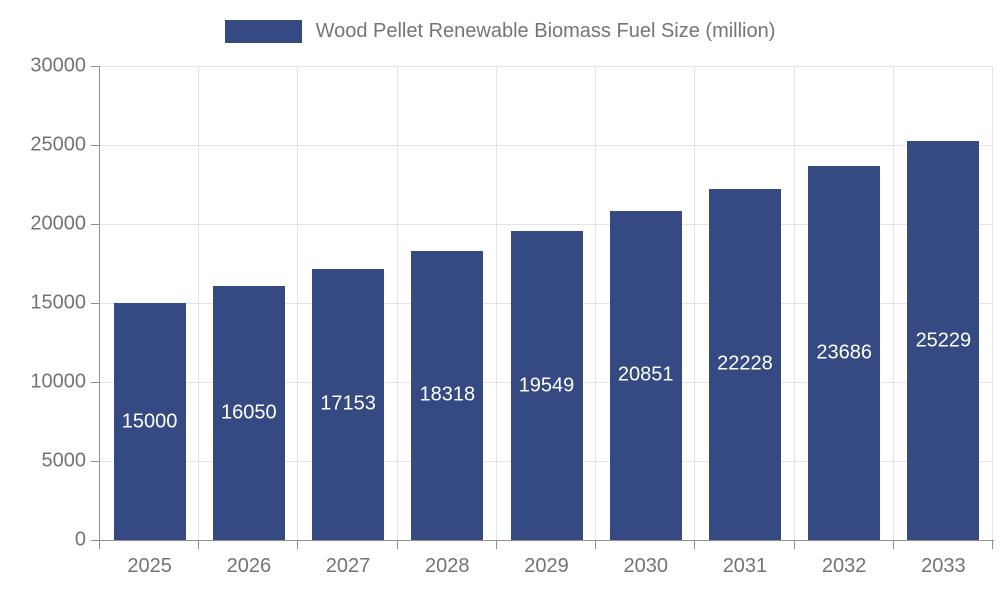  Describe the element at coordinates (745, 566) in the screenshot. I see `x-tick-label: 2031` at that location.